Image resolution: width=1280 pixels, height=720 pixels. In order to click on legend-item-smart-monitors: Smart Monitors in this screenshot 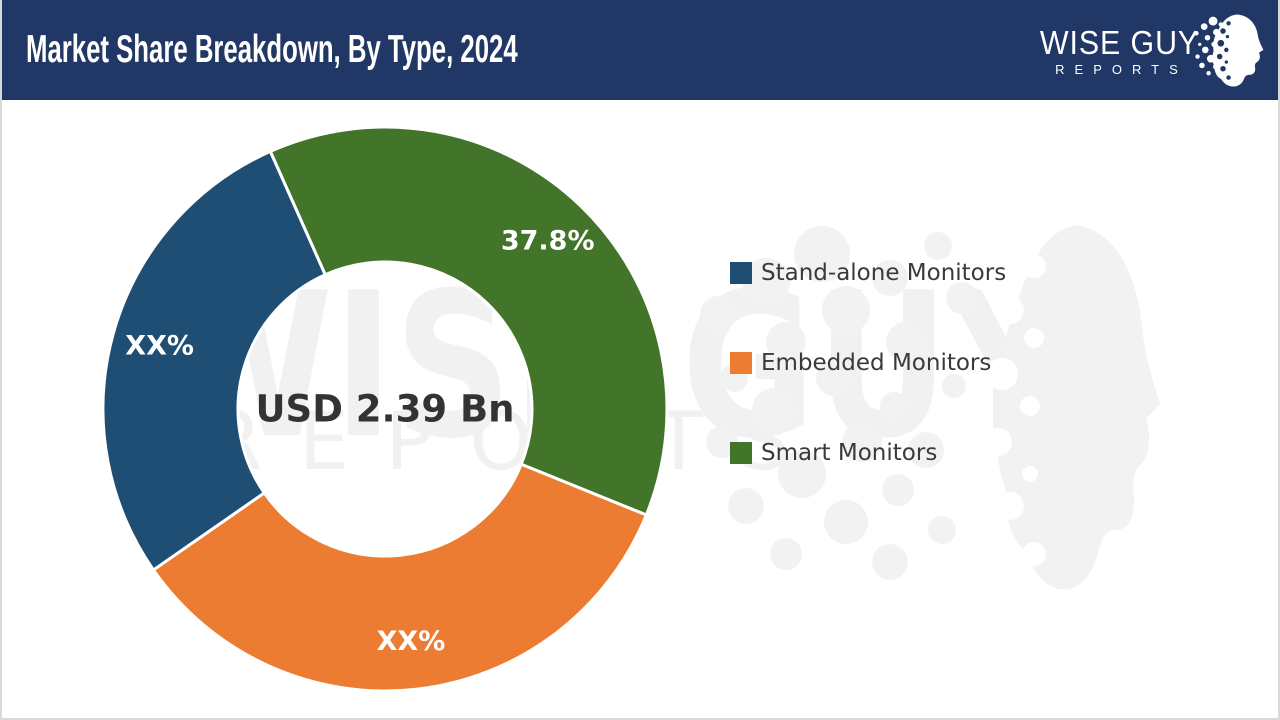, I will do `click(868, 453)`.